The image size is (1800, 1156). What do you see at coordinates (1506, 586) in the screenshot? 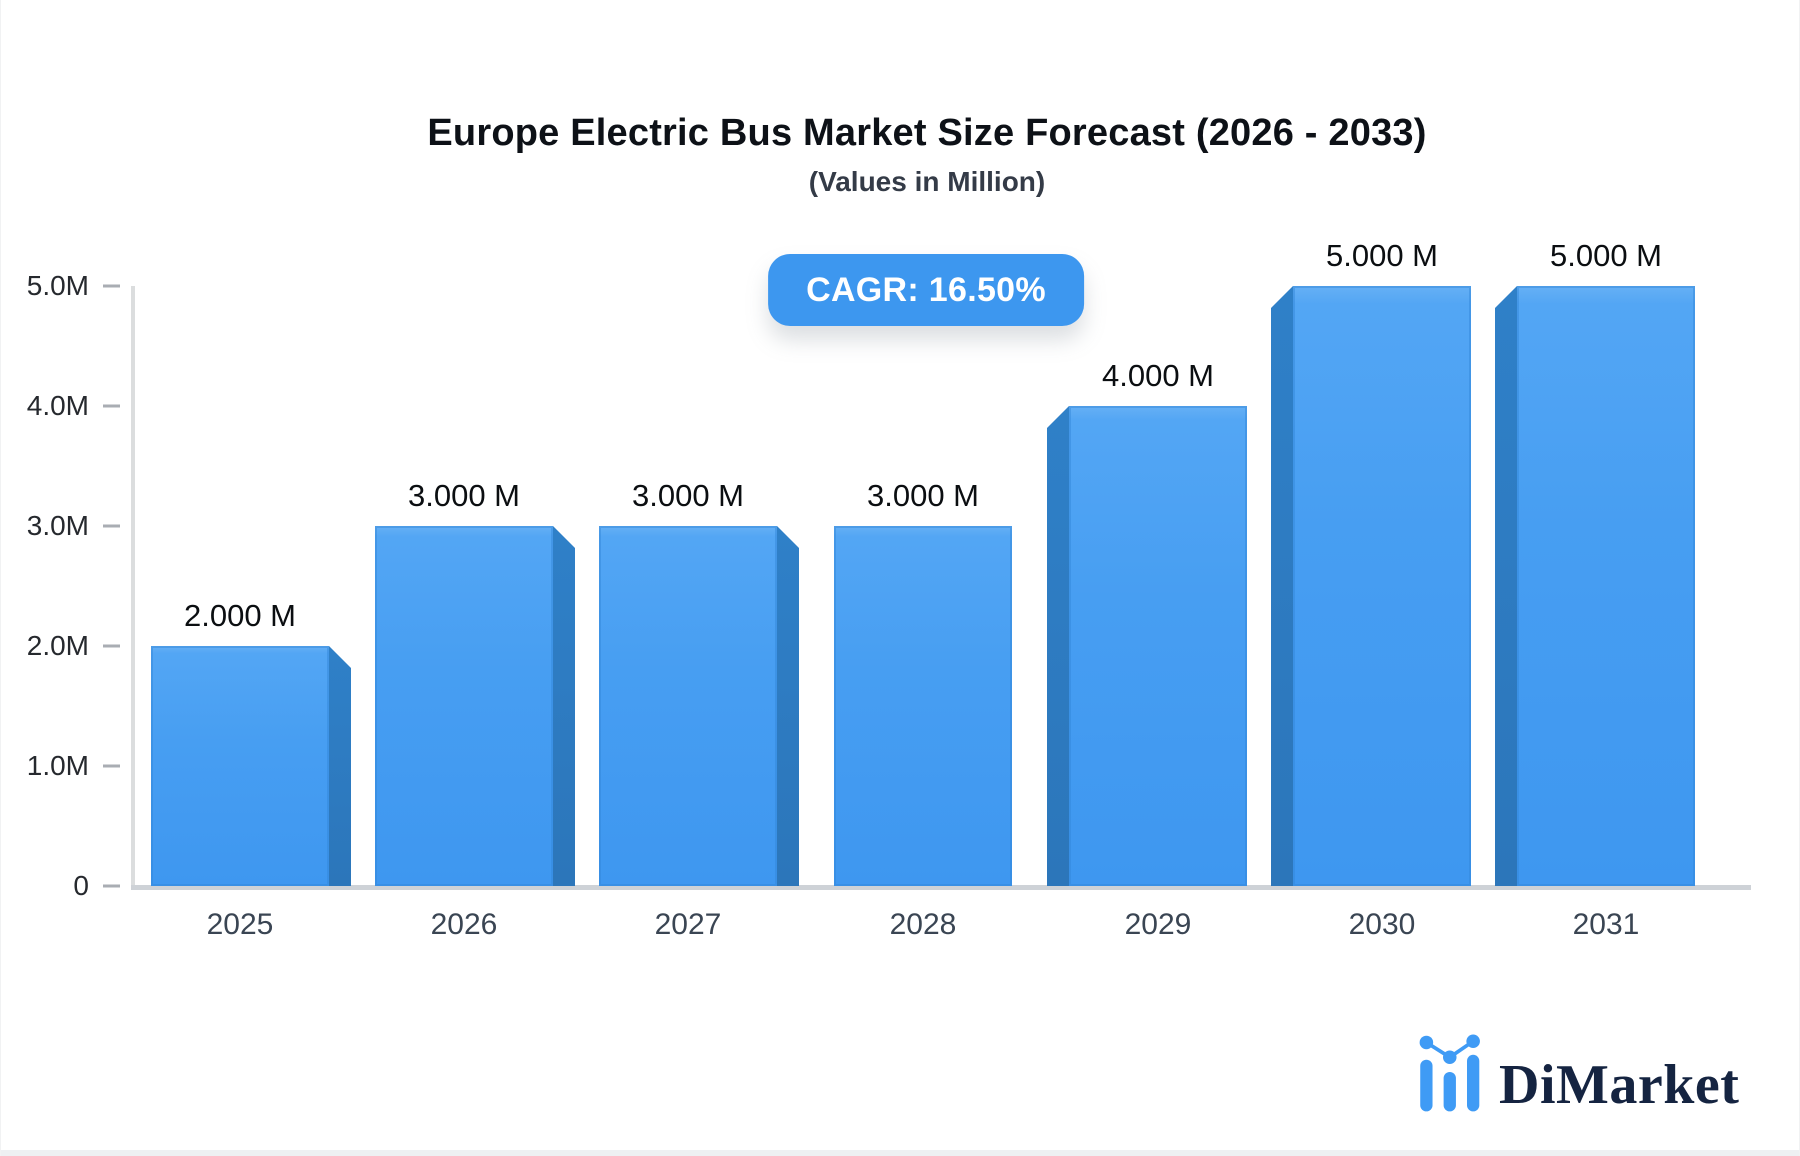
I see `bar-3d-side-2031` at bounding box center [1506, 586].